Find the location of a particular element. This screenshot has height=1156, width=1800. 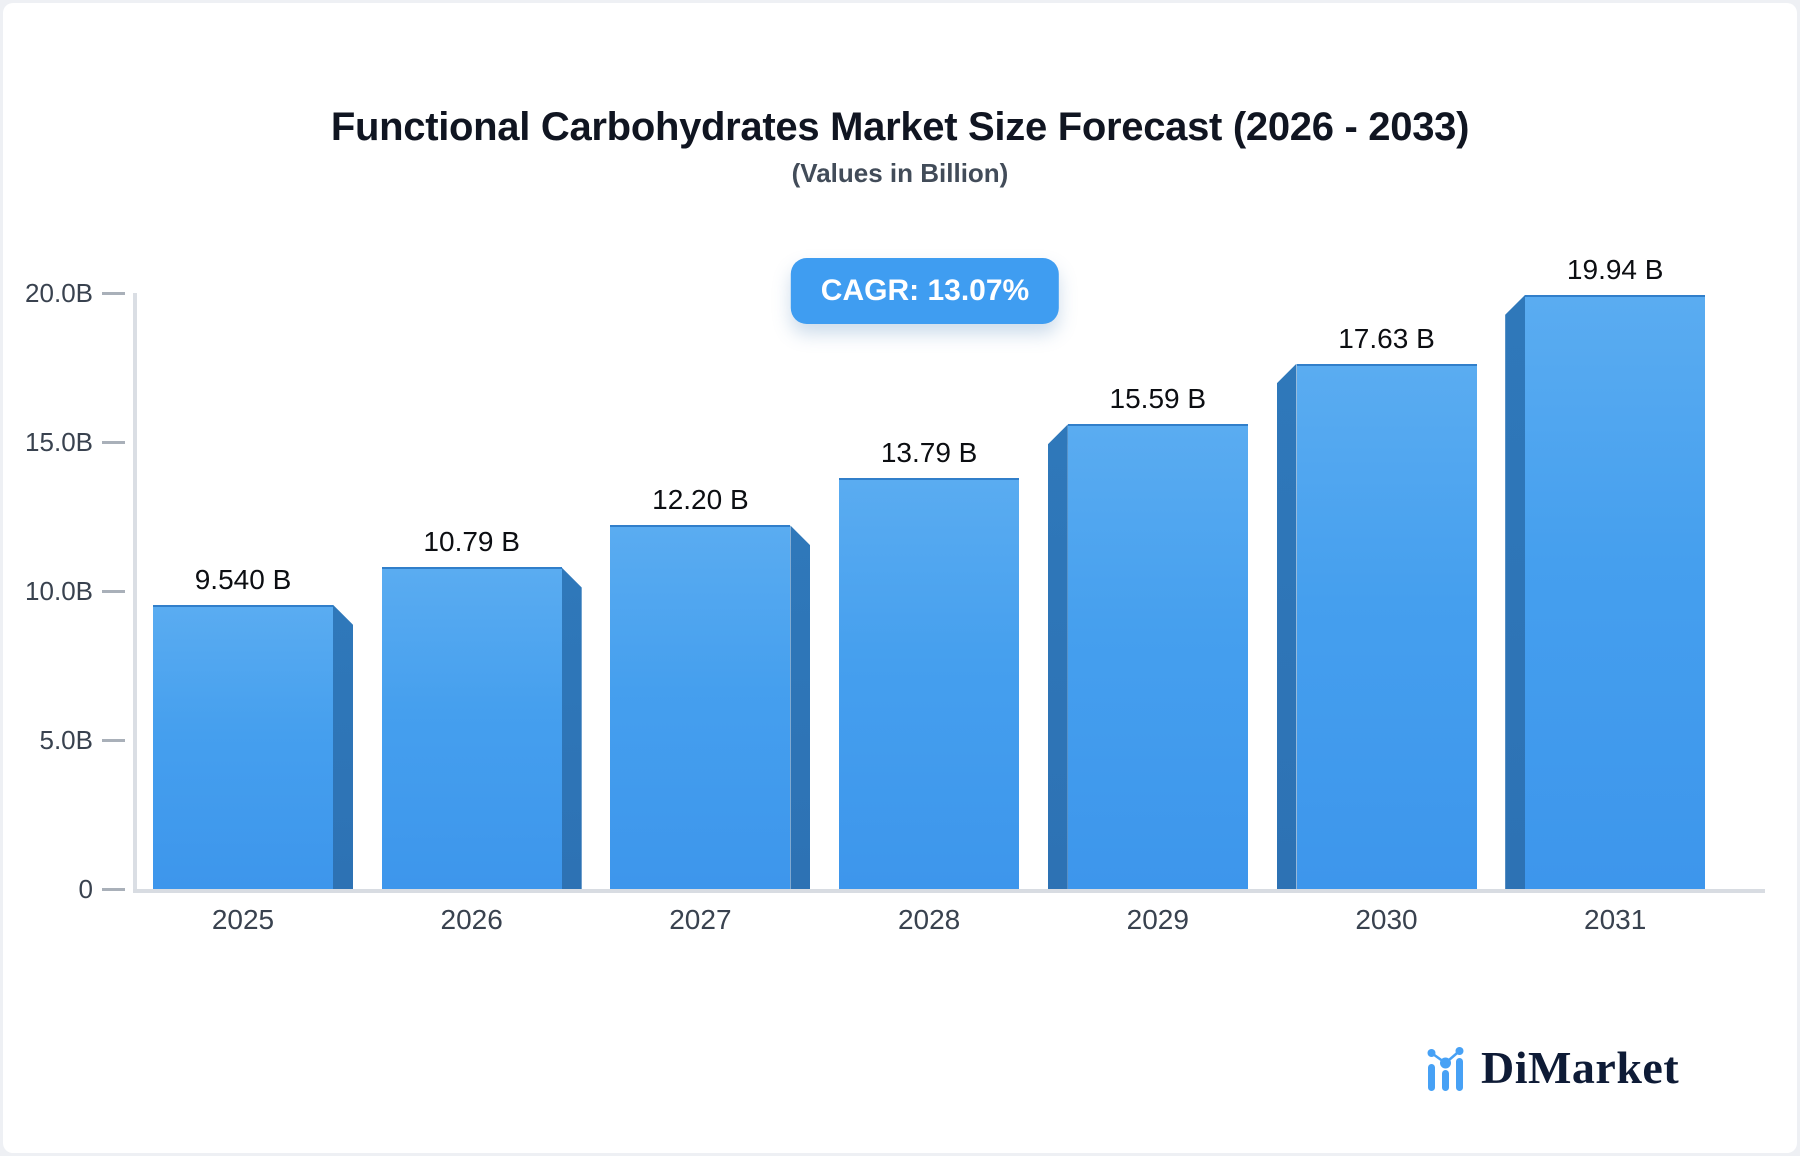

x-tick-label: 2029 is located at coordinates (1157, 919).